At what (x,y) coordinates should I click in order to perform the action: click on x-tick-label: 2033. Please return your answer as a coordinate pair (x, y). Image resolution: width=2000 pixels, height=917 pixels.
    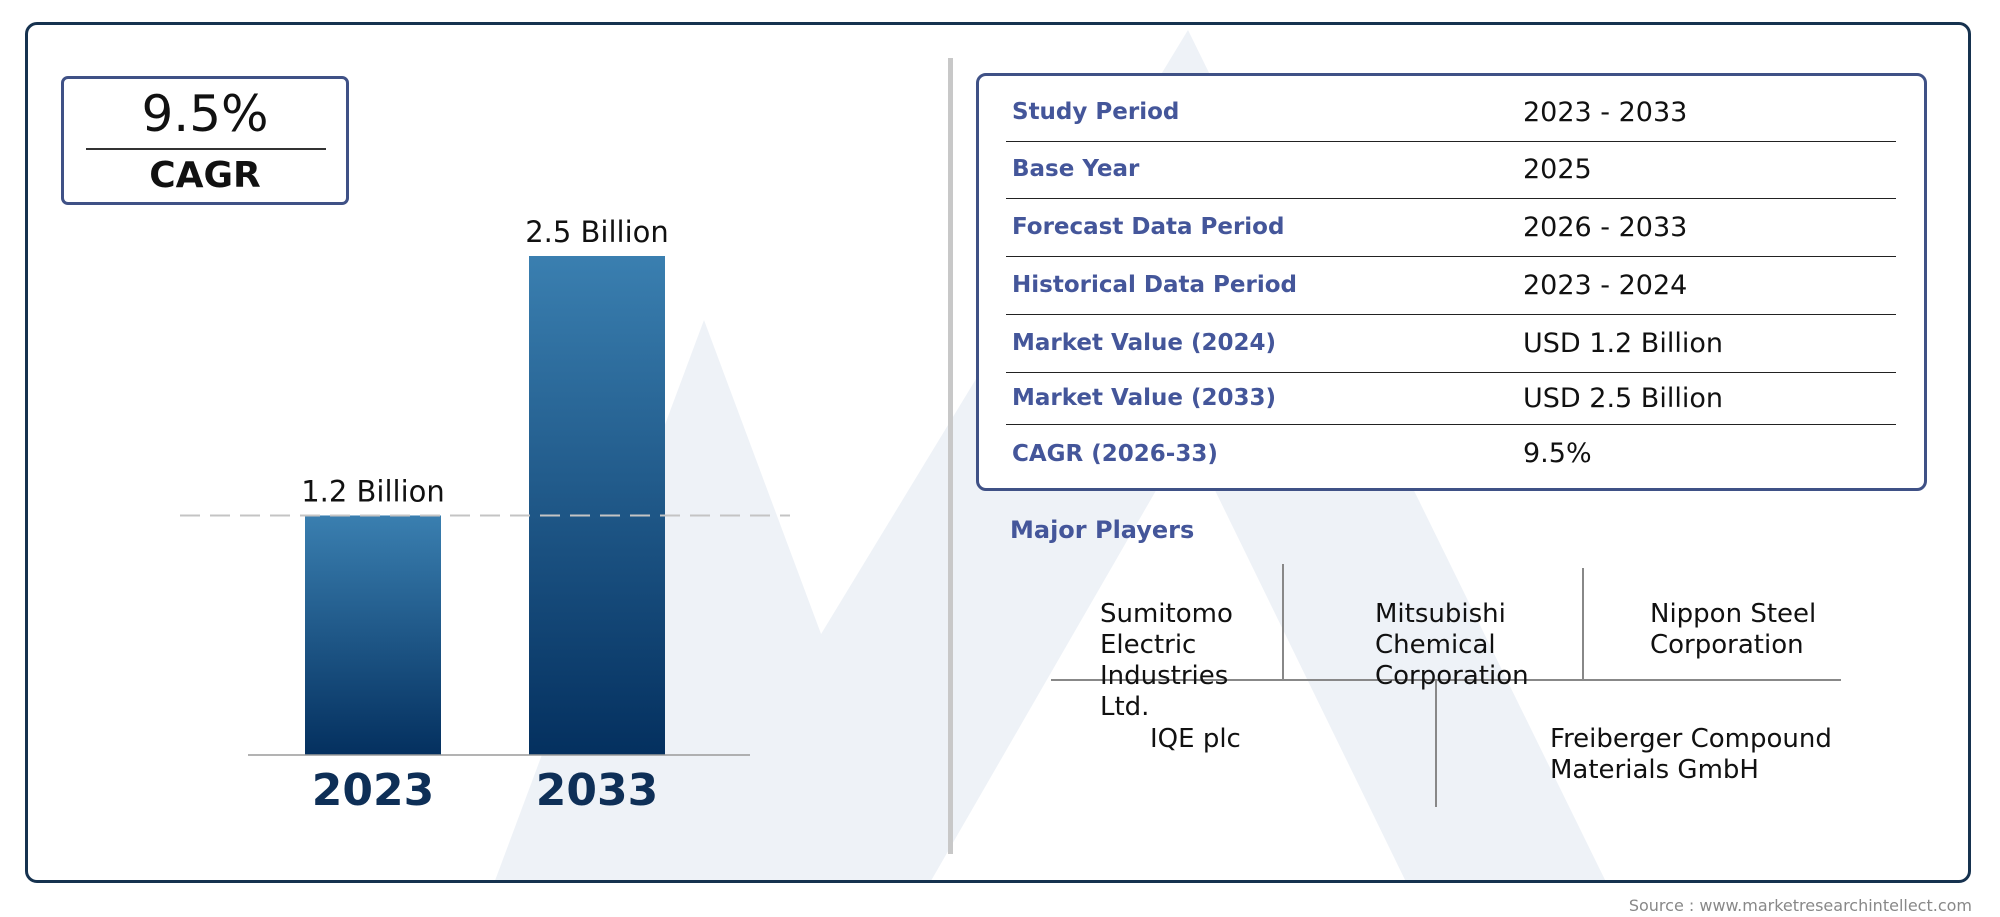
    Looking at the image, I should click on (597, 790).